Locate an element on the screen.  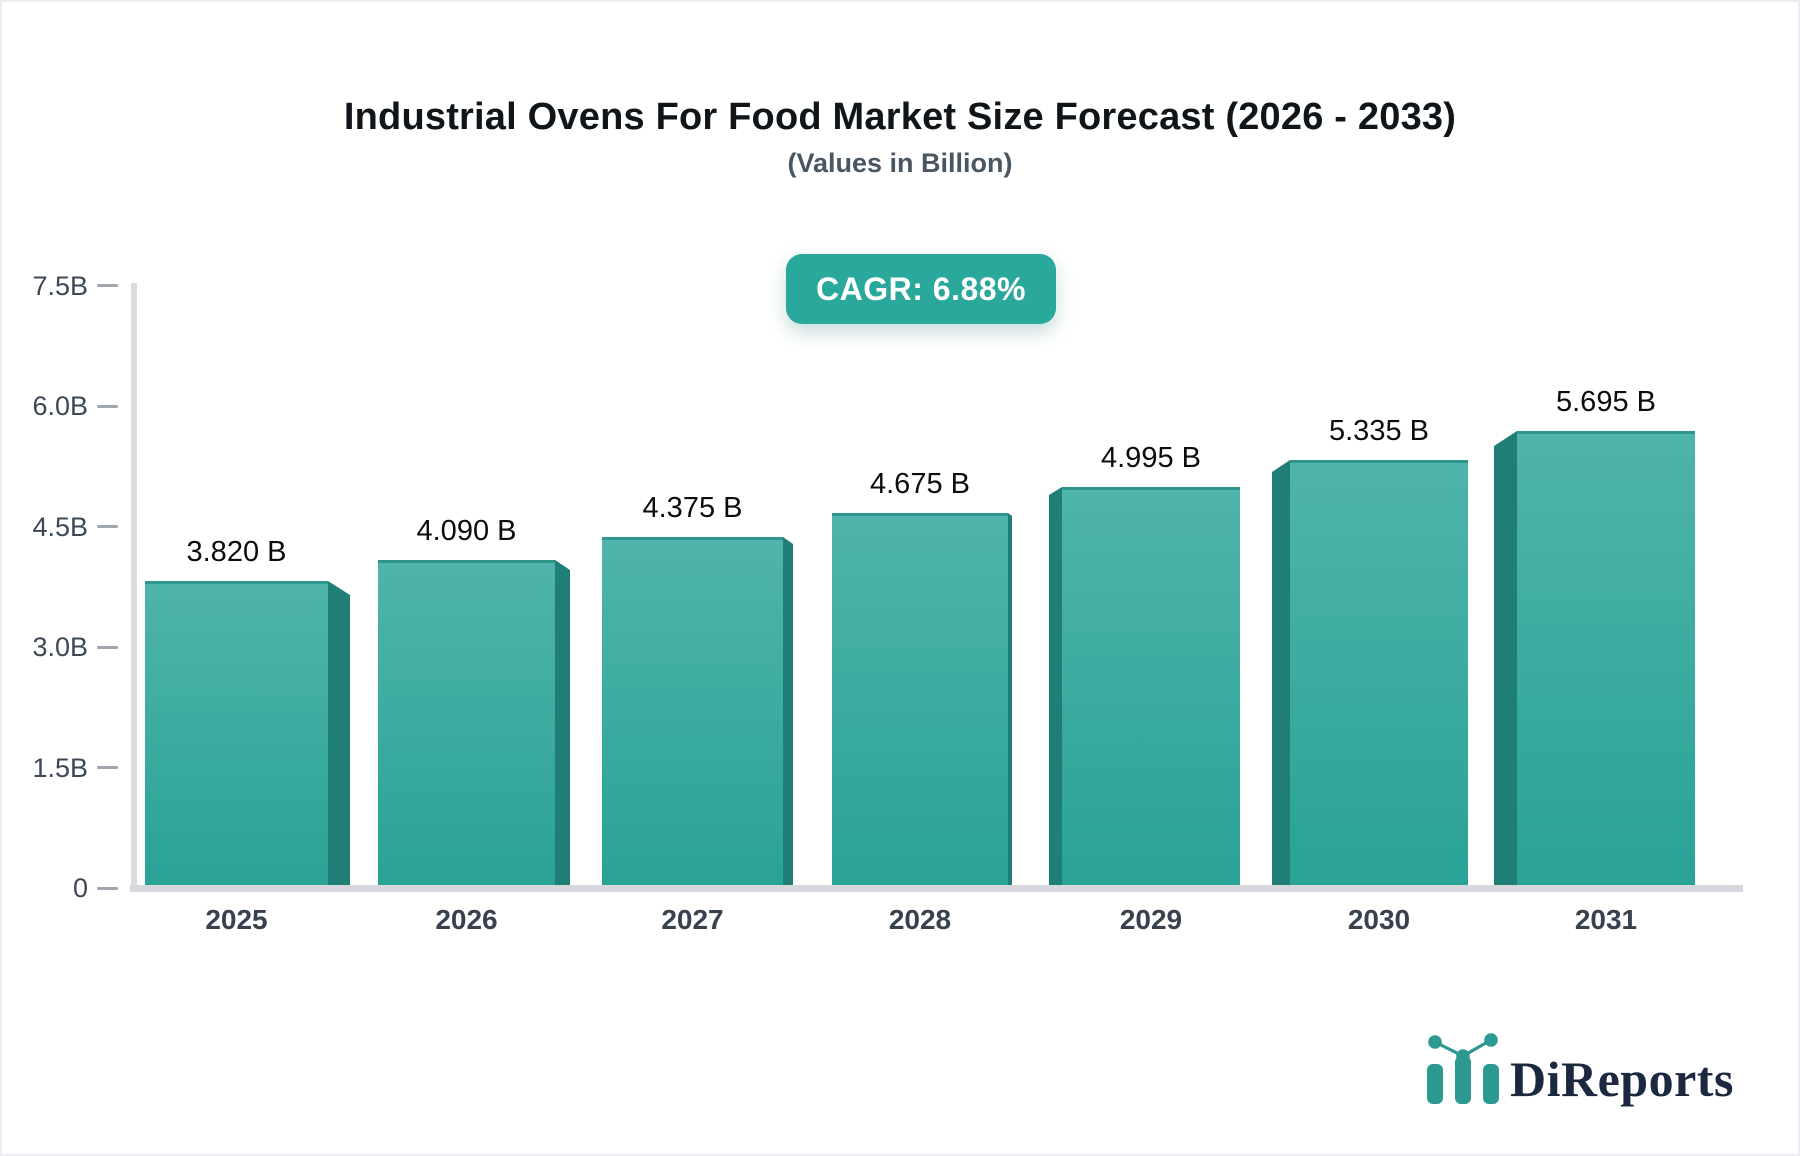
cagr-badge-label: CAGR: 6.88% is located at coordinates (921, 288).